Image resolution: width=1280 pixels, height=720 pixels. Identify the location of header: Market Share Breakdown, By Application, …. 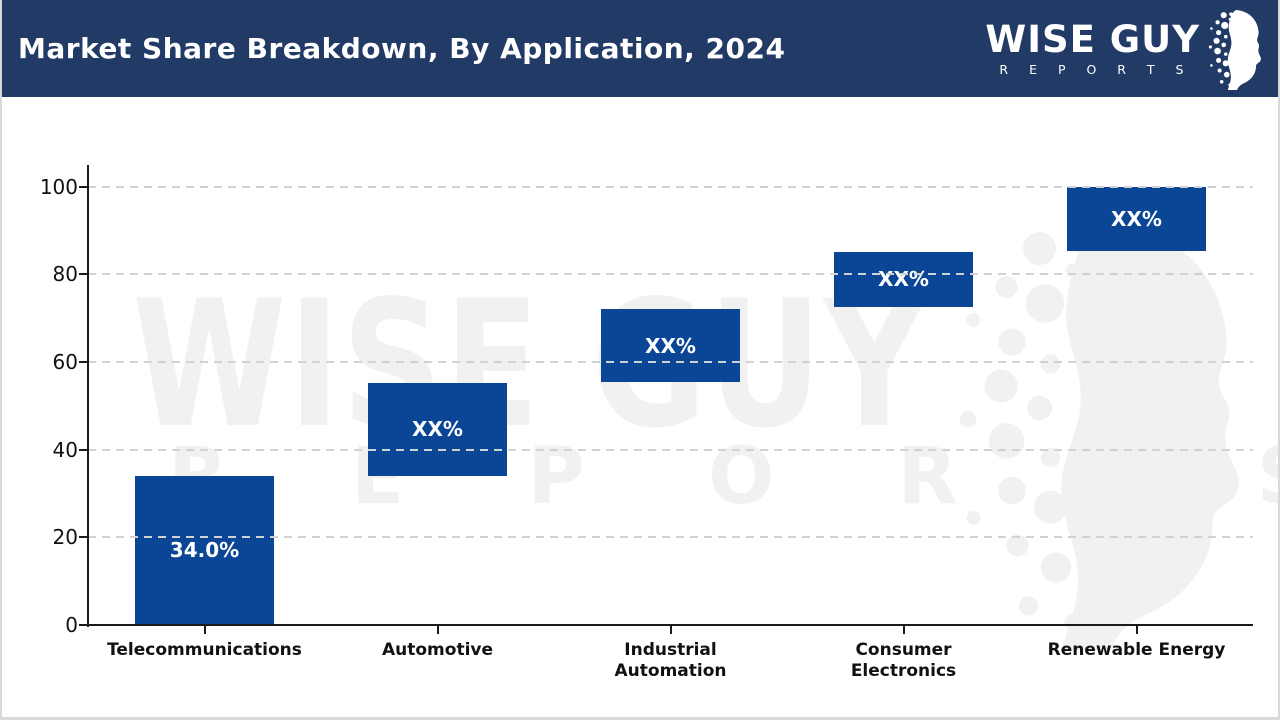
(640, 48).